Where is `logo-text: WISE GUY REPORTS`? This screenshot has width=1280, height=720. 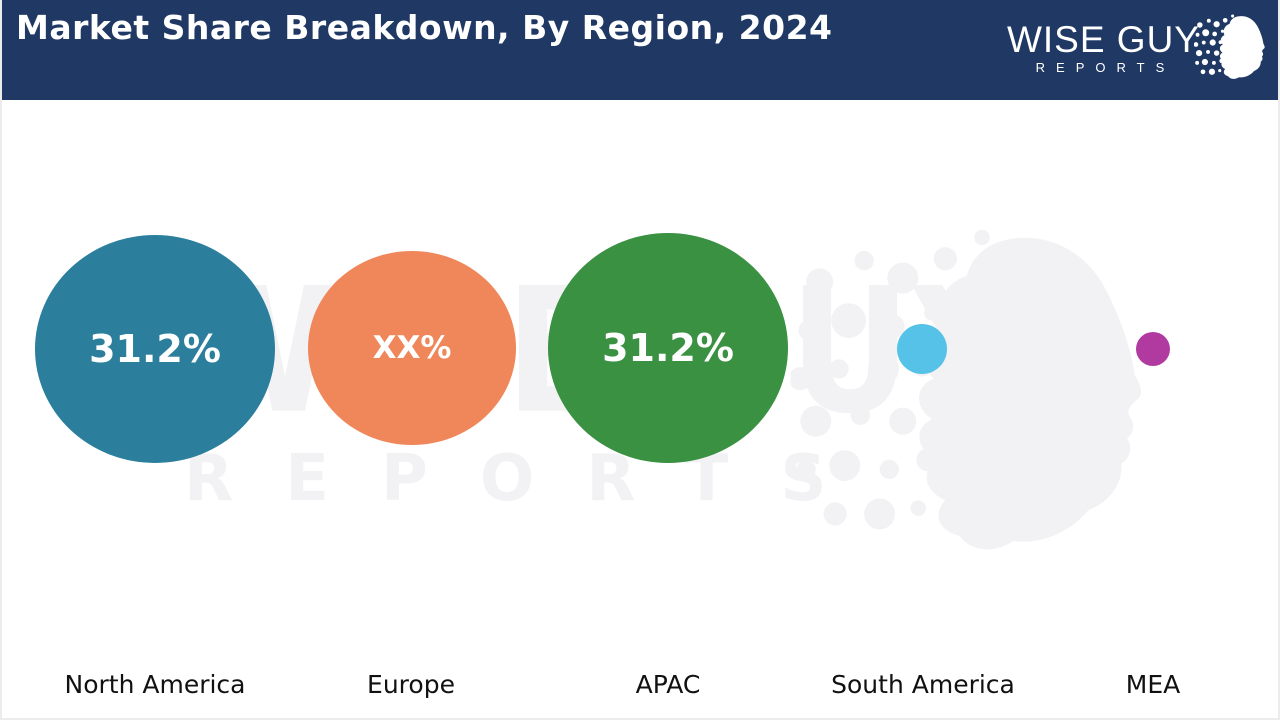
logo-text: WISE GUY REPORTS is located at coordinates (1103, 48).